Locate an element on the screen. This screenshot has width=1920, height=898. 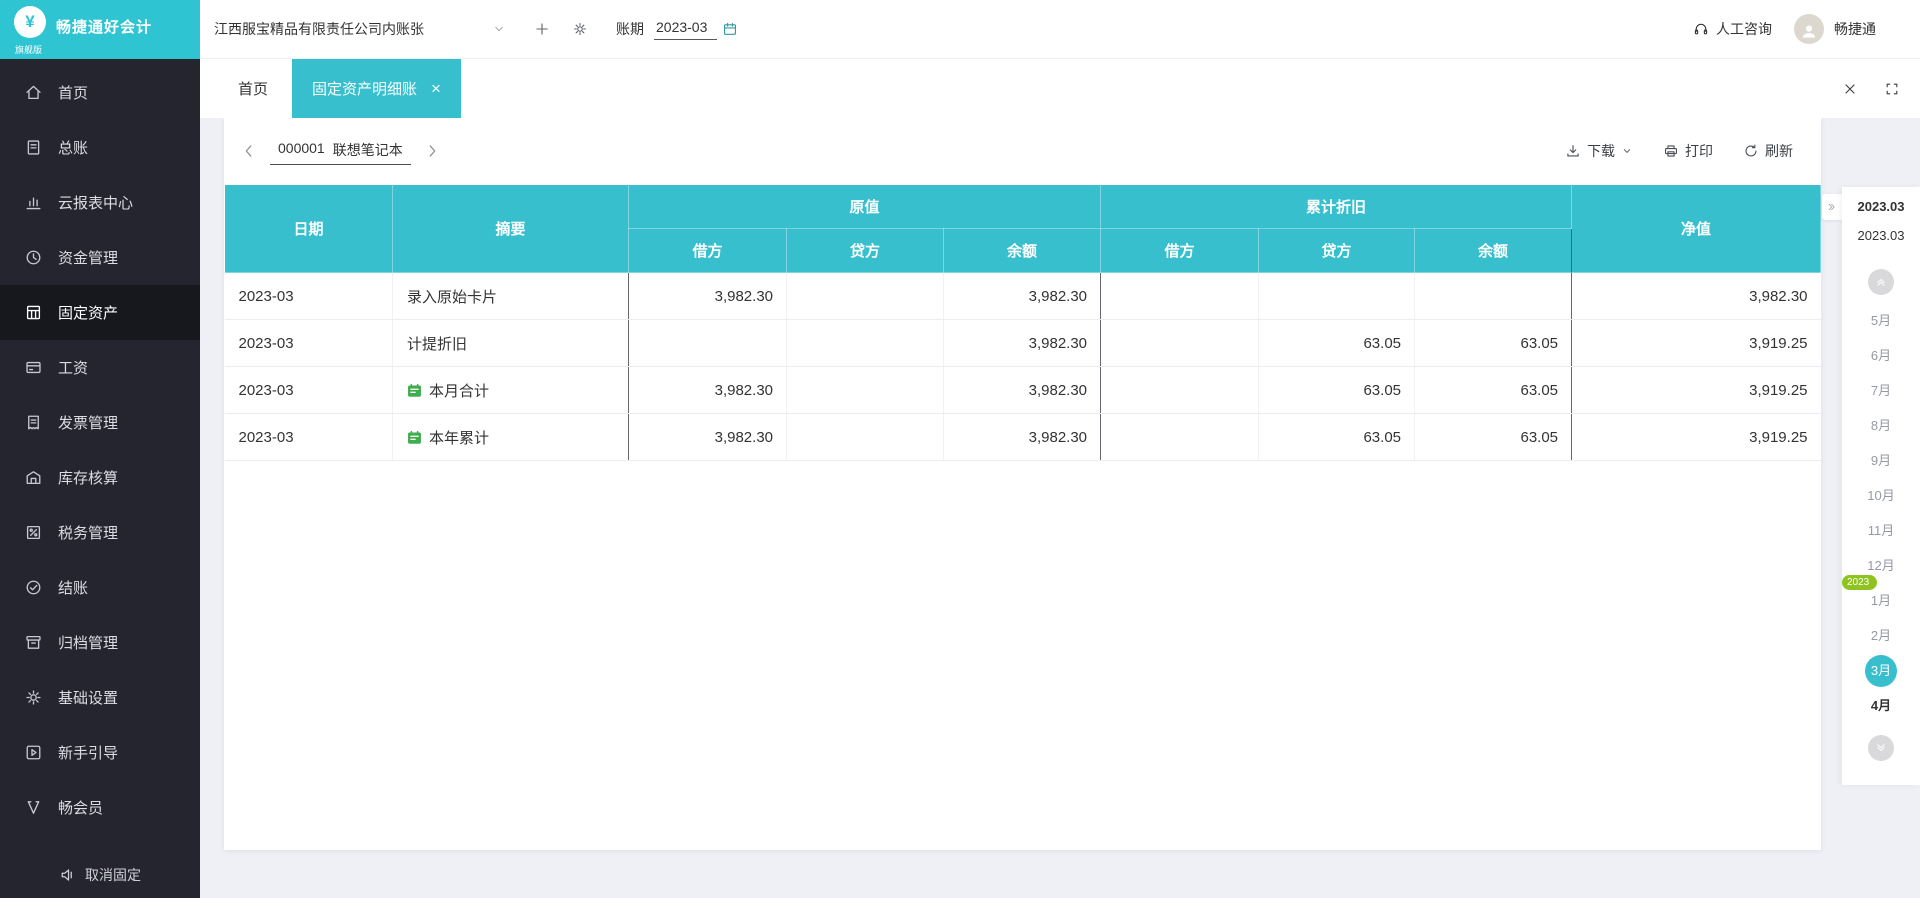
sidebar-item-ledger: 总账 is located at coordinates (100, 147).